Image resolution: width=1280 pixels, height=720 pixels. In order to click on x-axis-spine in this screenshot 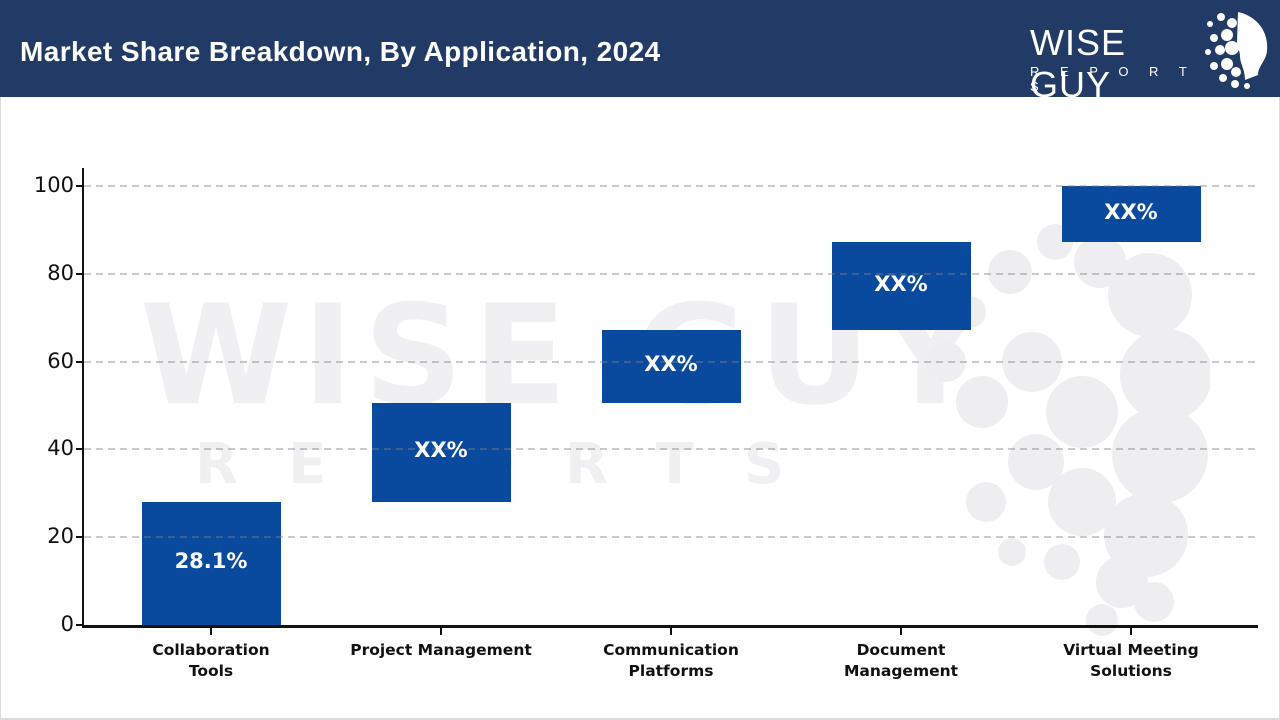, I will do `click(670, 626)`.